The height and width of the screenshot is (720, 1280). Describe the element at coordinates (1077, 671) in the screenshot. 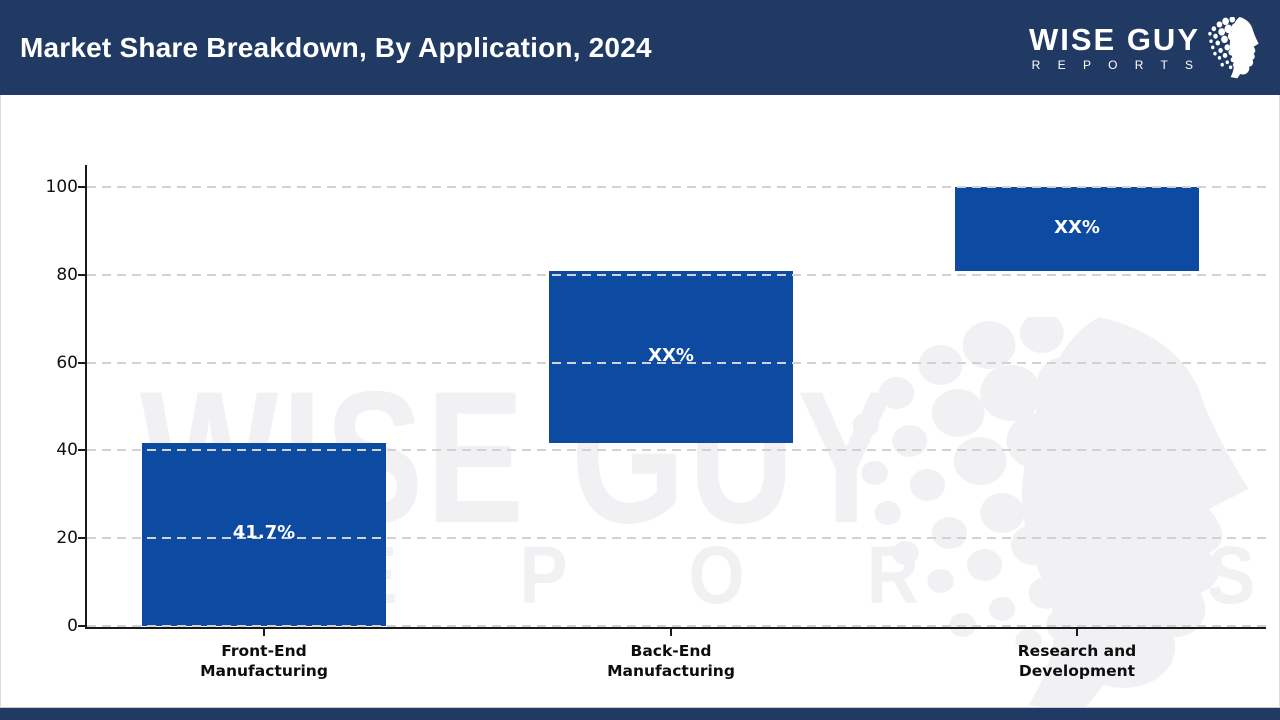

I see `x-category-line: Development` at that location.